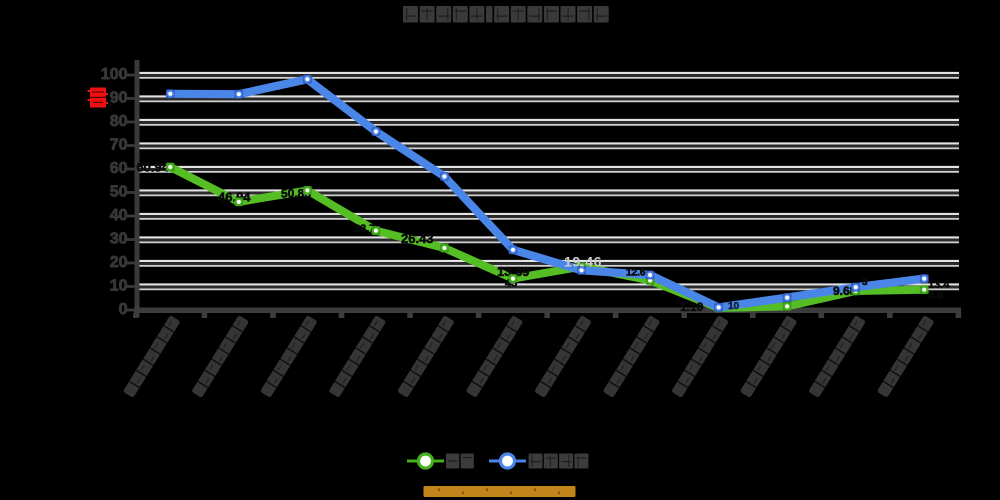 Image resolution: width=1000 pixels, height=500 pixels. I want to click on svg-text: 1.10, so click(692, 307).